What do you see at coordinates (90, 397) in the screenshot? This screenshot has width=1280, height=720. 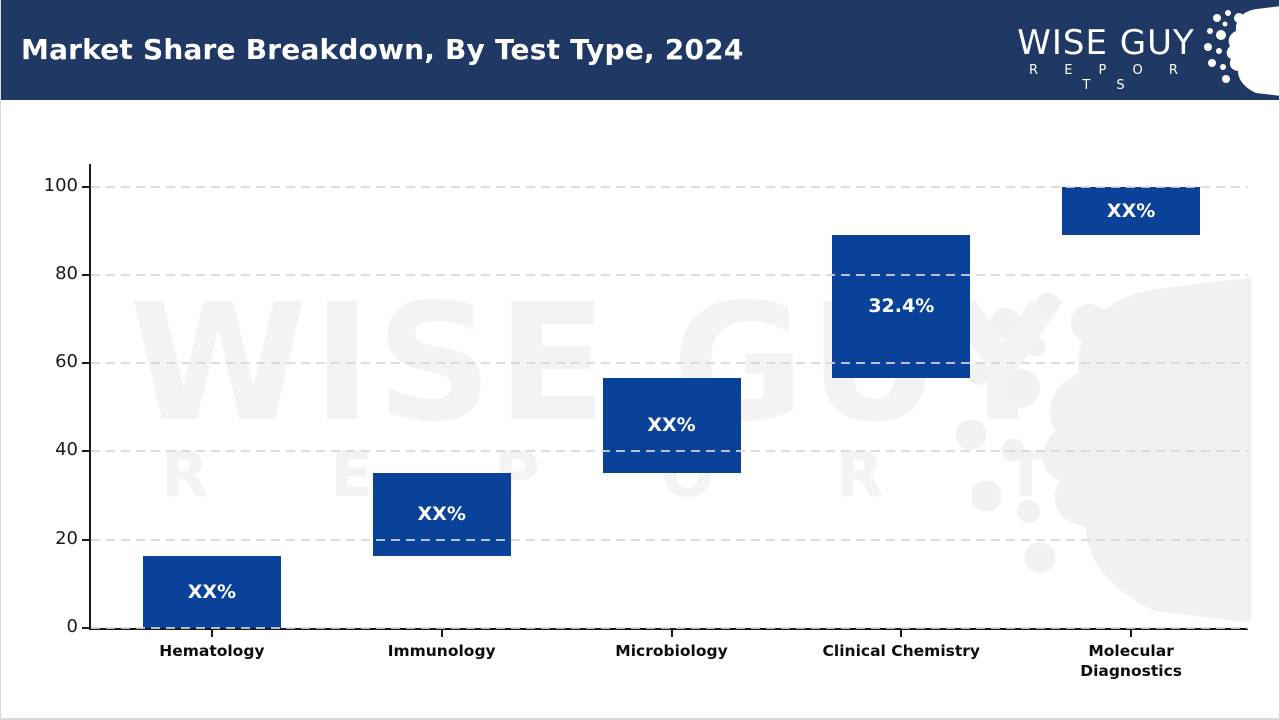 I see `y-axis-spine` at bounding box center [90, 397].